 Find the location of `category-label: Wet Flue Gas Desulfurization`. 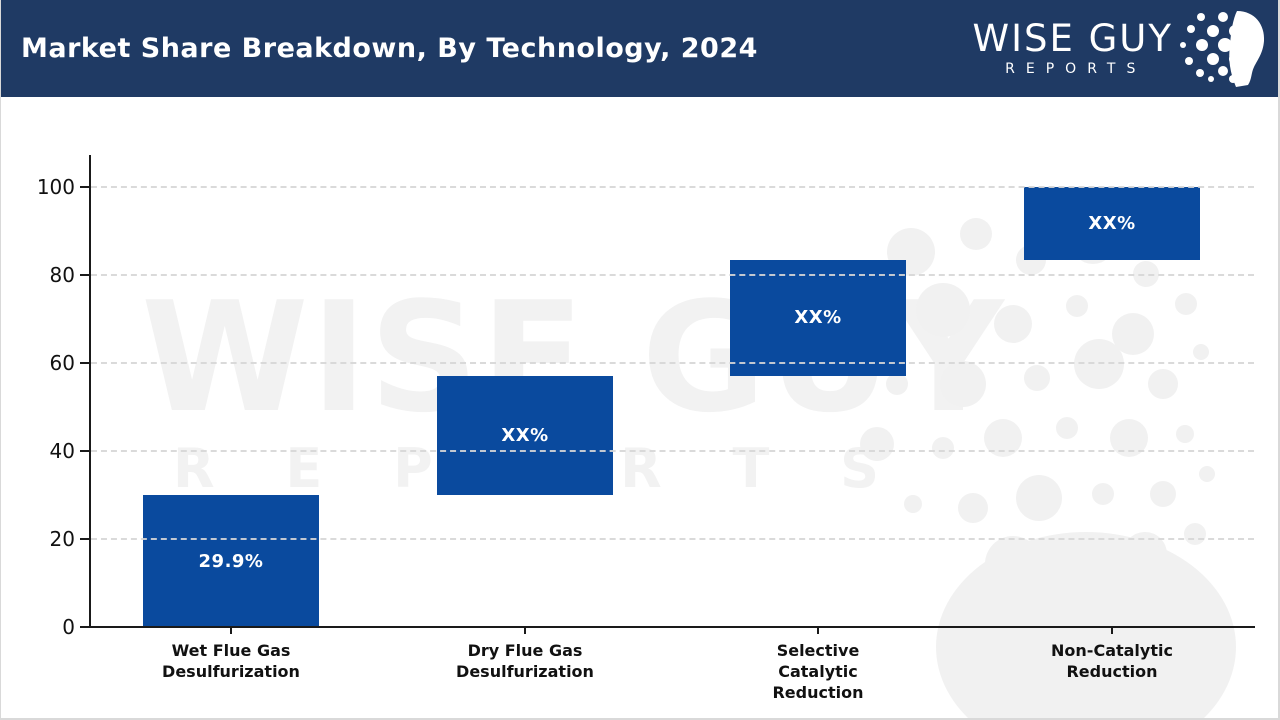

category-label: Wet Flue Gas Desulfurization is located at coordinates (231, 661).